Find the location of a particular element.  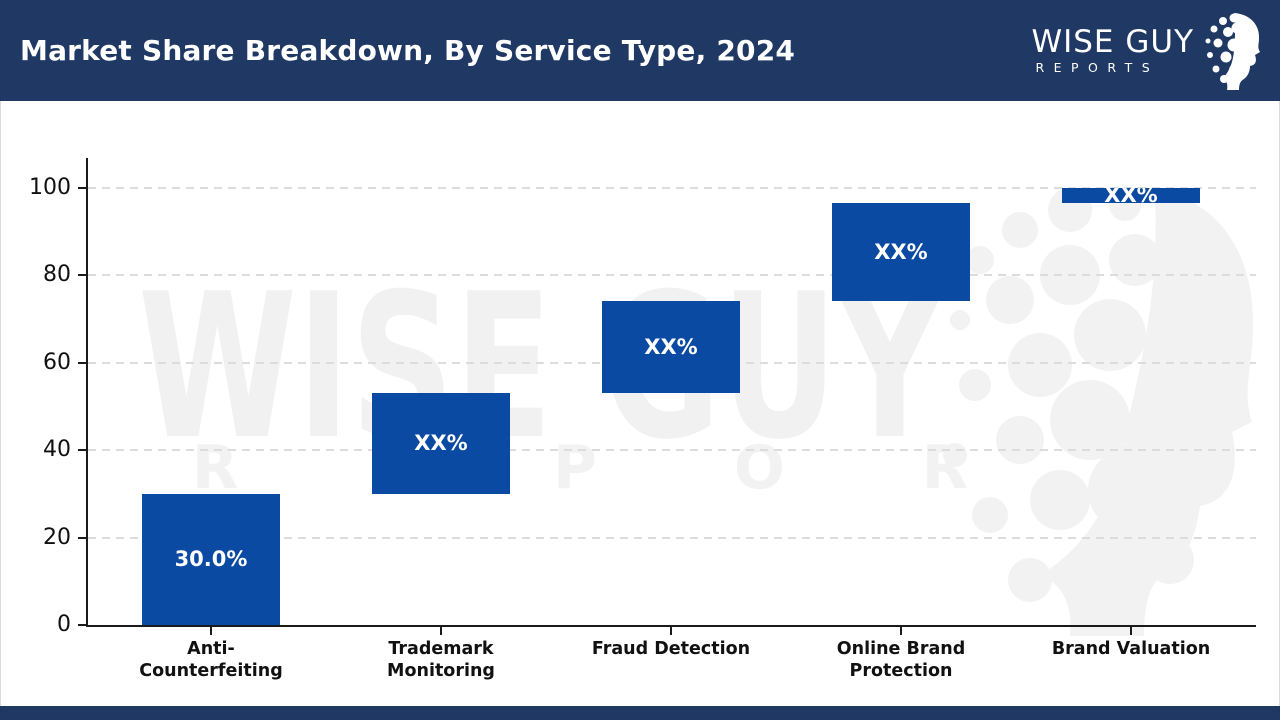

category-label-line: Anti- is located at coordinates (211, 649).